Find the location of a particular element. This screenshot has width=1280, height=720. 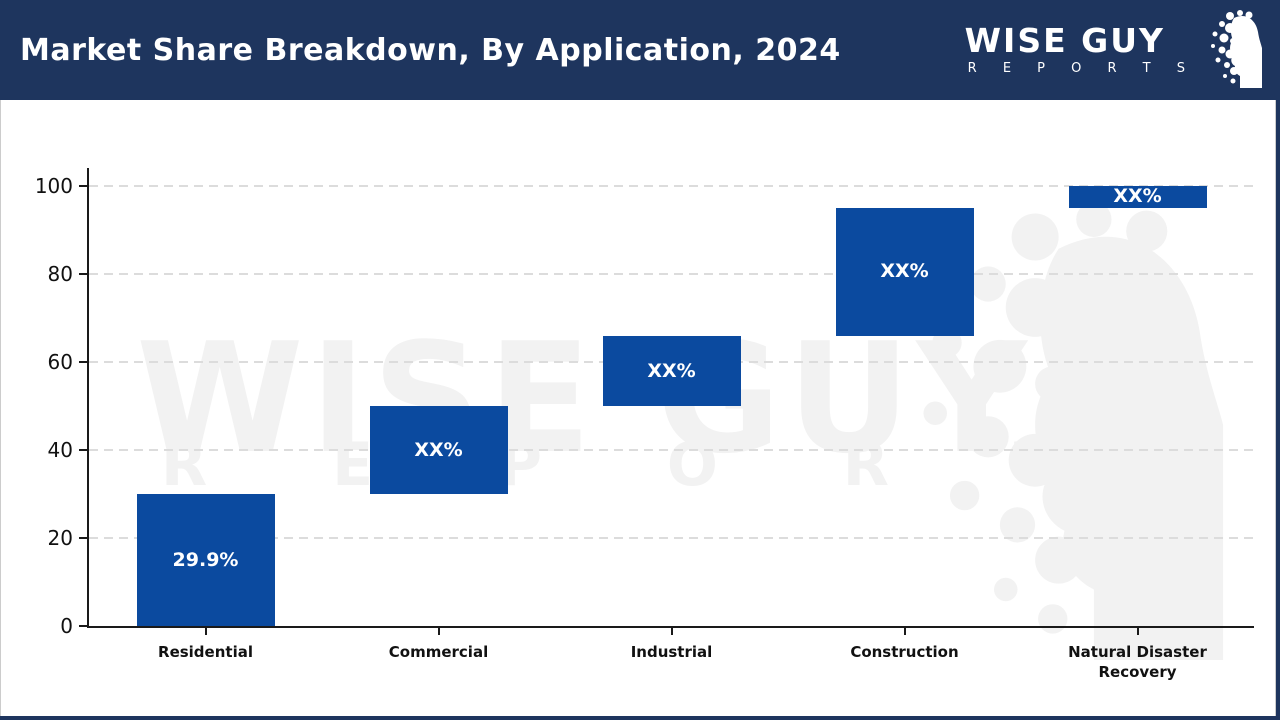

y-tick-label: 40 is located at coordinates (60, 449).